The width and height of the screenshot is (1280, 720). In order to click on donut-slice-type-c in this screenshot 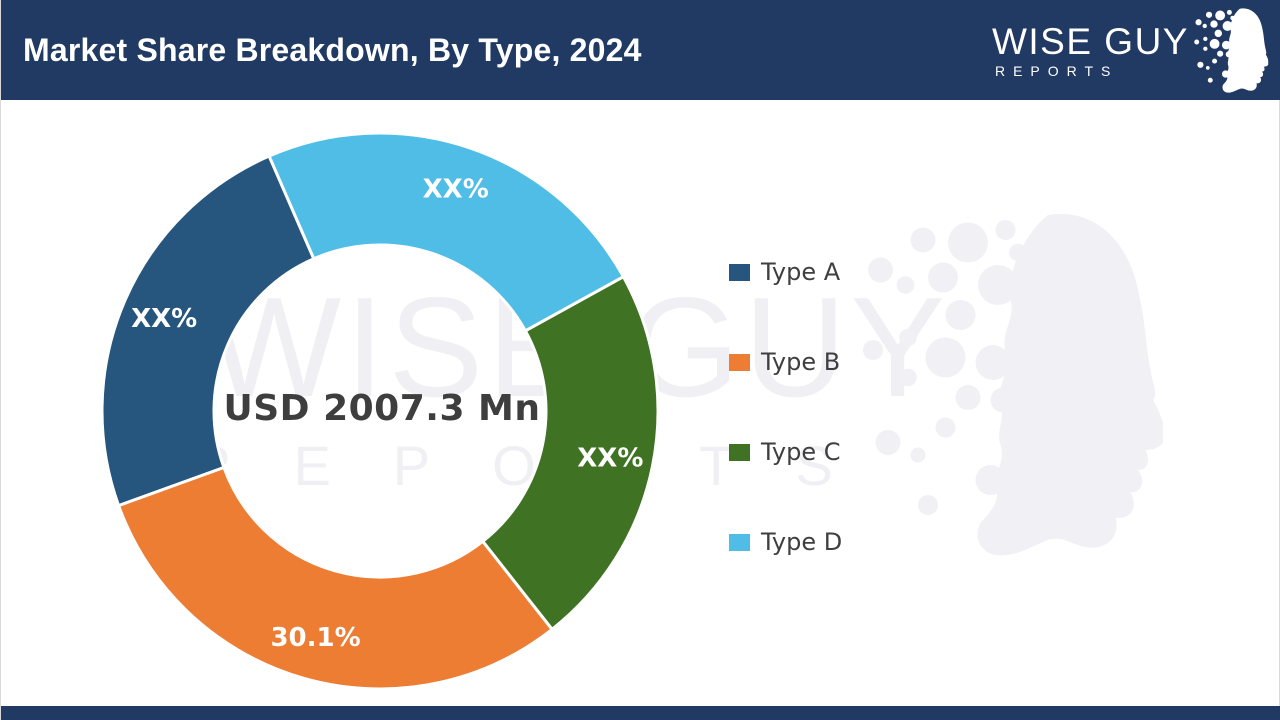, I will do `click(570, 453)`.